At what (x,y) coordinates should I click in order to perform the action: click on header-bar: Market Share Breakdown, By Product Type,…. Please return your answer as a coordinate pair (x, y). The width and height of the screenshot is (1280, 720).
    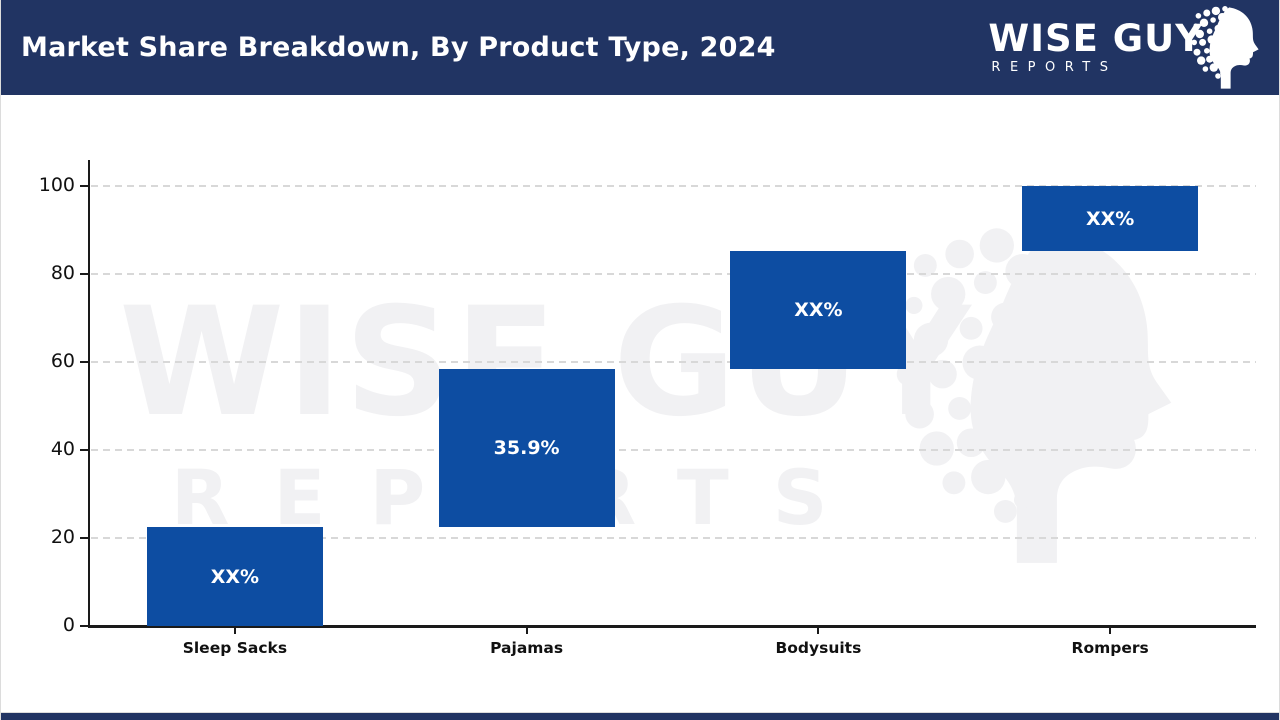
    Looking at the image, I should click on (640, 47).